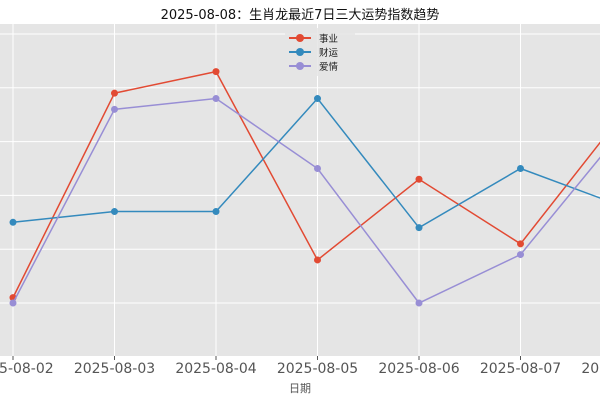  What do you see at coordinates (329, 53) in the screenshot?
I see `legend-label: 财运` at bounding box center [329, 53].